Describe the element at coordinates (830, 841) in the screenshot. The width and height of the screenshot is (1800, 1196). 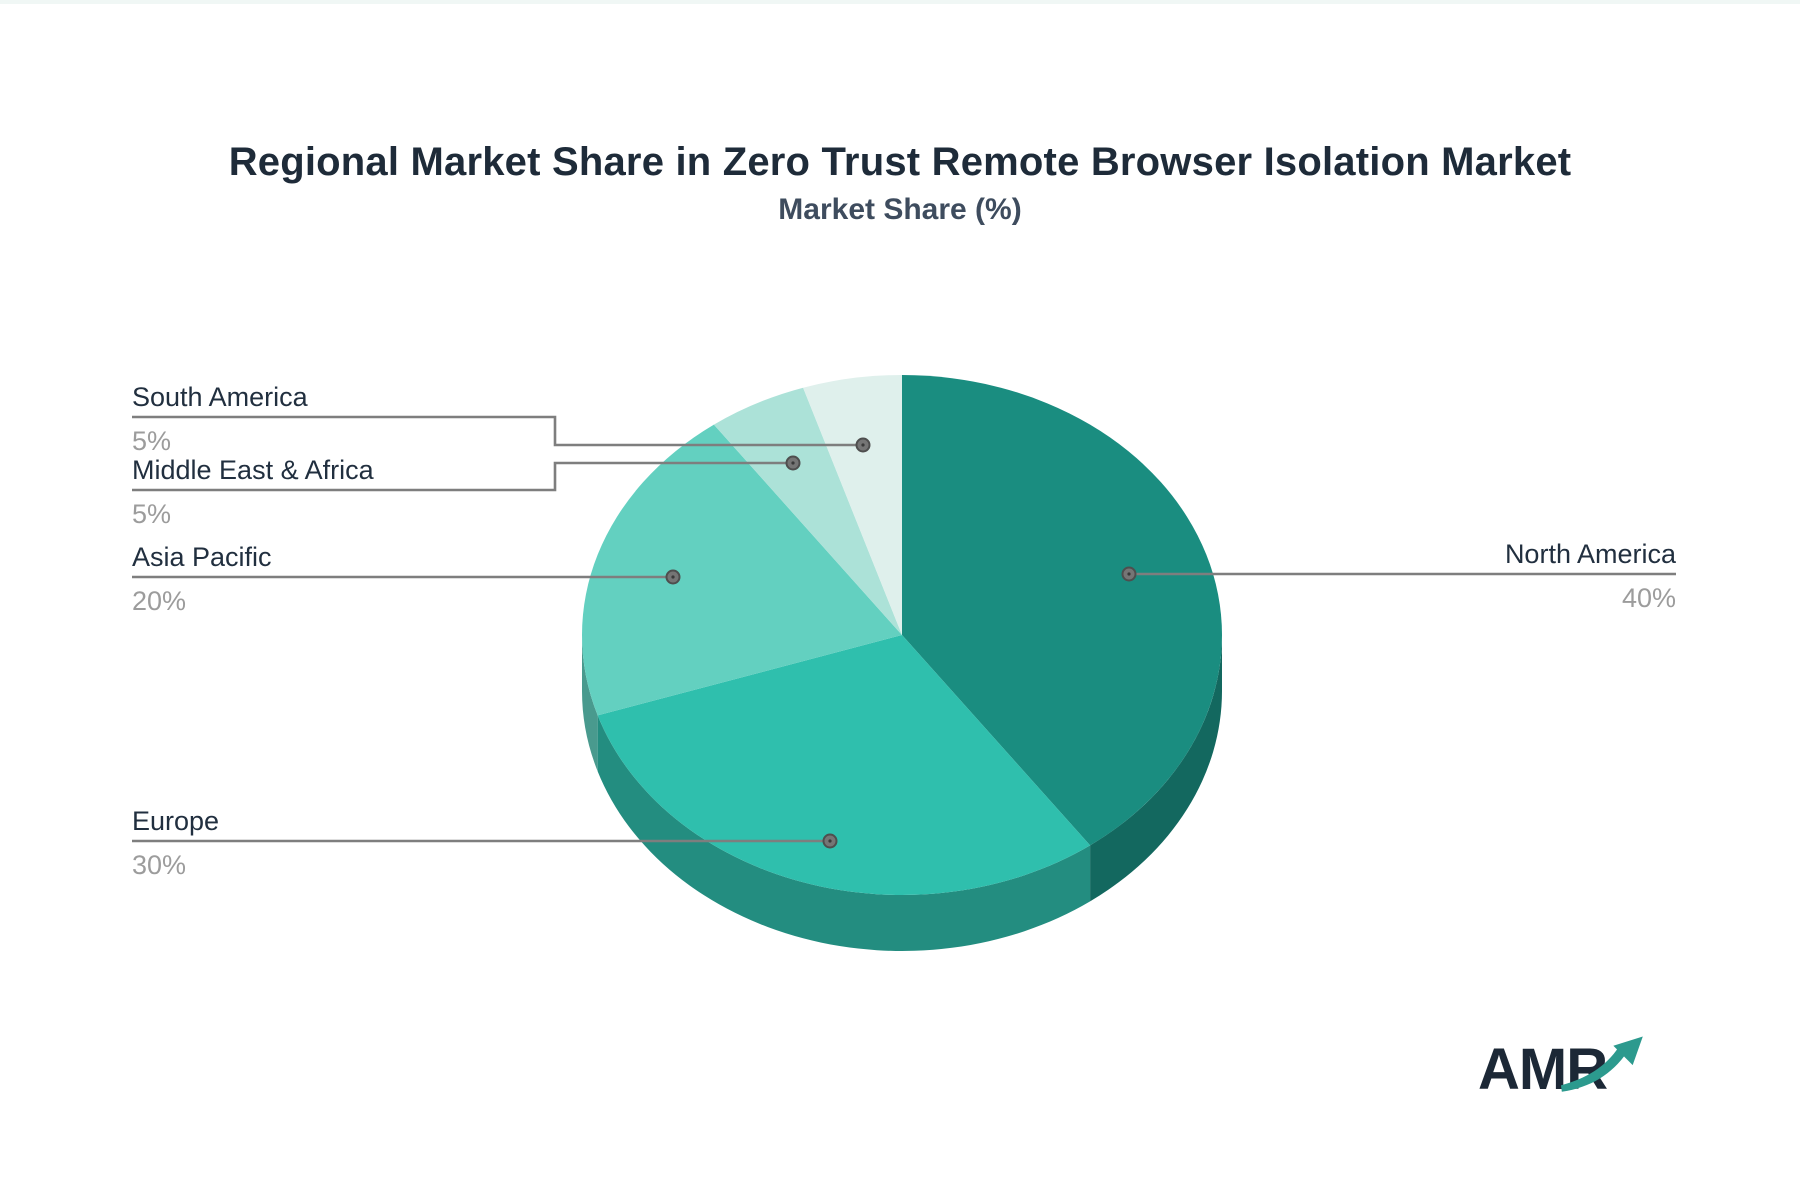
I see `connector-dot-center-europe` at that location.